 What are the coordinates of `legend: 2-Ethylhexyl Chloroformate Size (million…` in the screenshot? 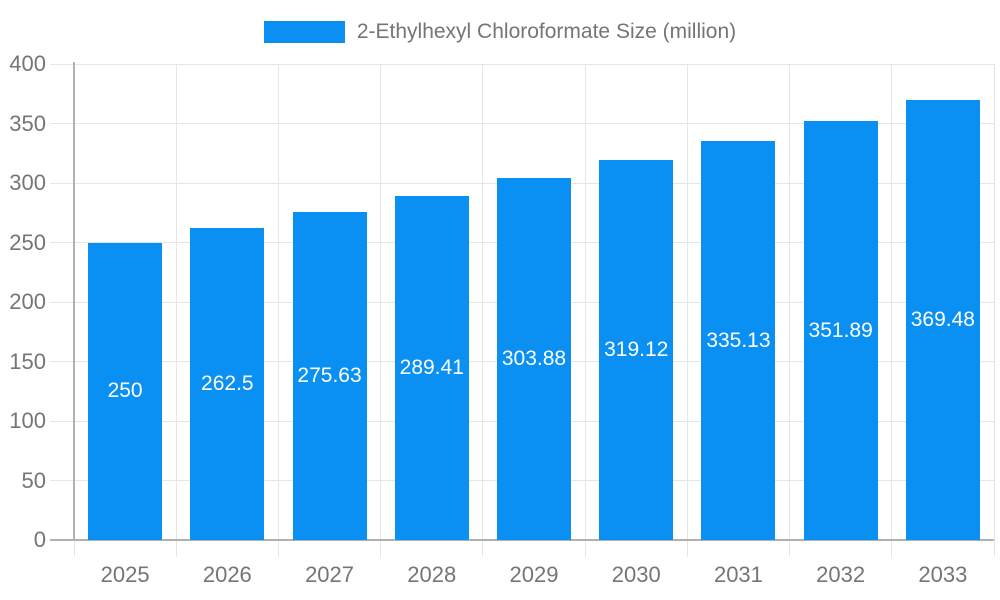 It's located at (500, 32).